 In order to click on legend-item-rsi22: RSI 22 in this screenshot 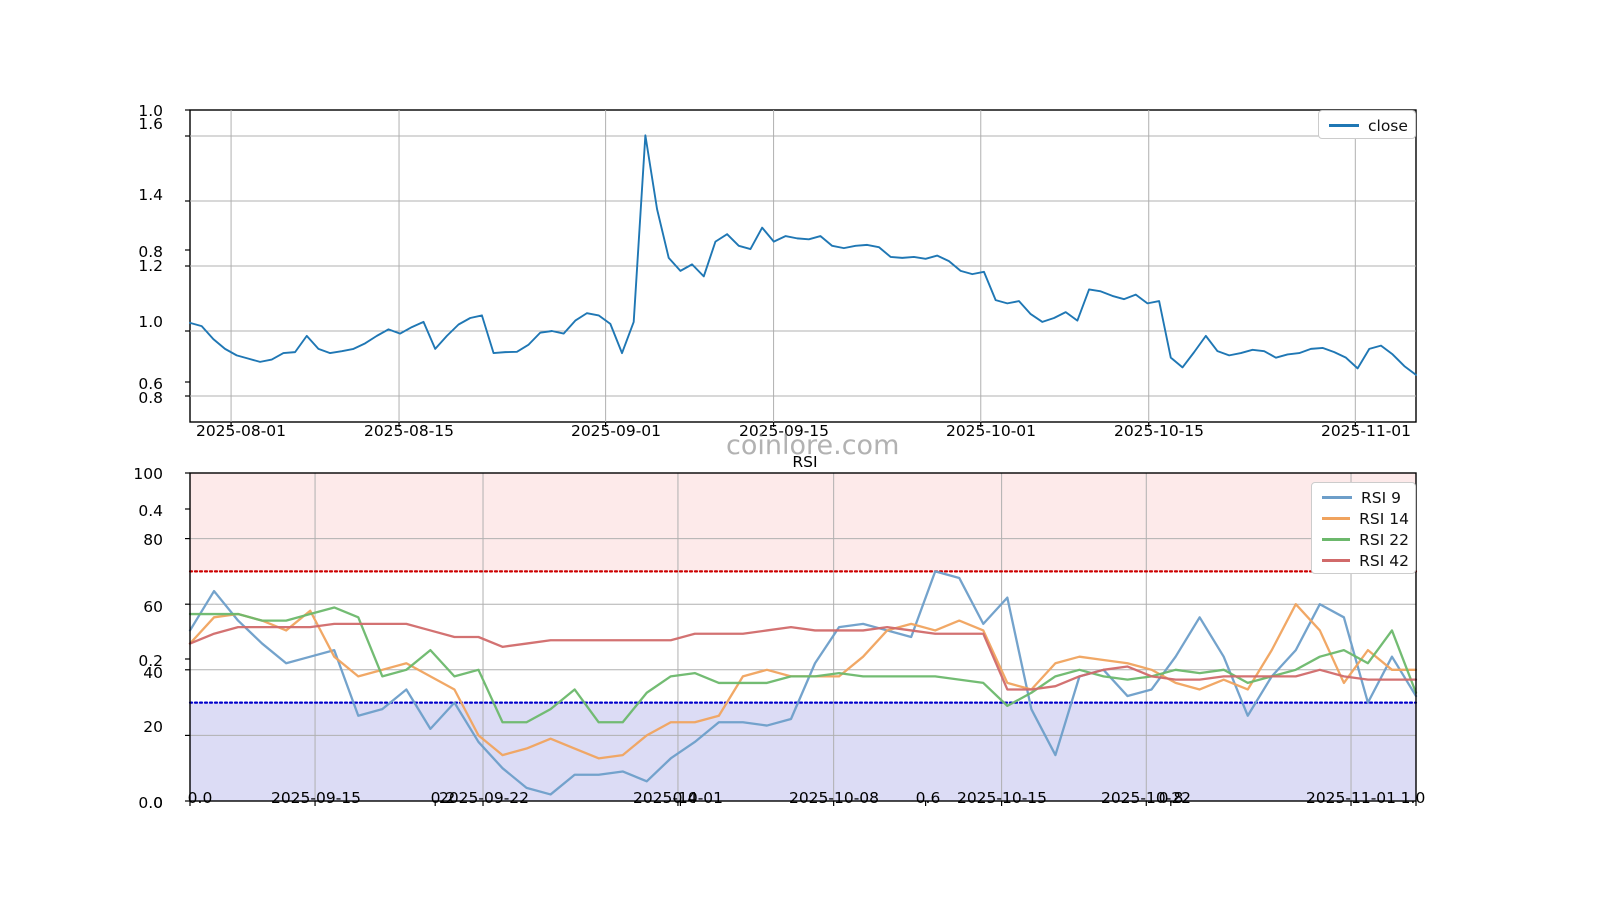, I will do `click(1363, 539)`.